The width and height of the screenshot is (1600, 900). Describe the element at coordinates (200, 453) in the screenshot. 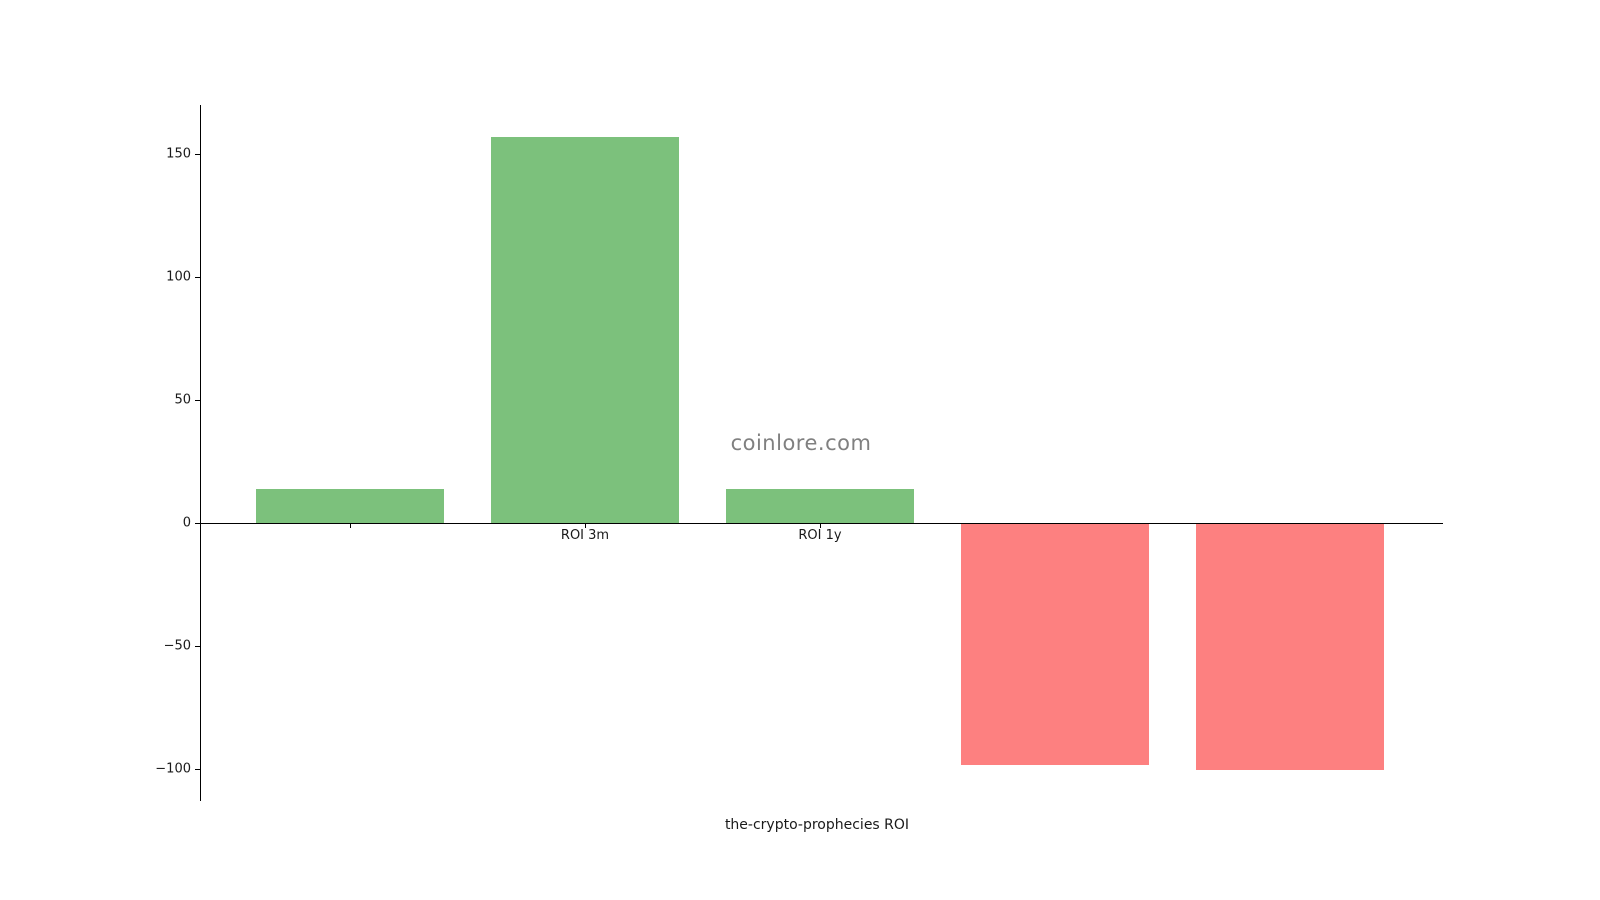

I see `y-axis-spine` at that location.